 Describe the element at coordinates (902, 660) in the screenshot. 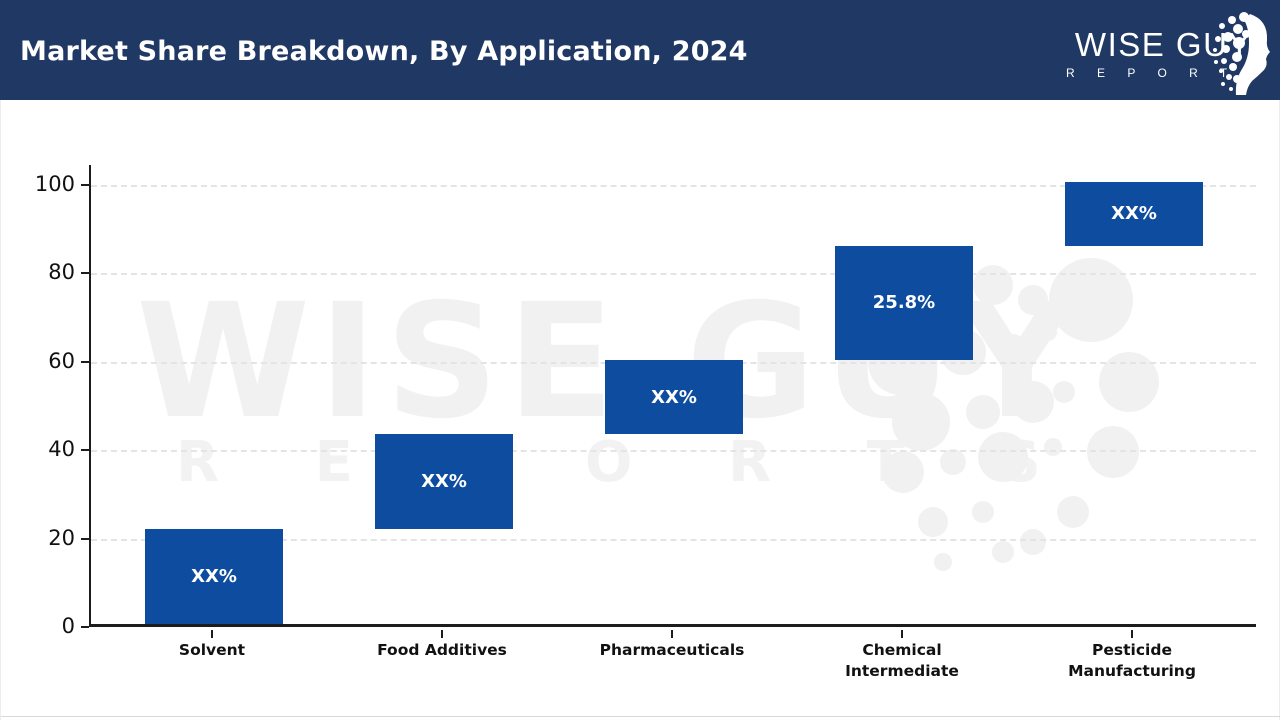

I see `category-label-chemical-intermediate: Chemical Intermediate` at that location.